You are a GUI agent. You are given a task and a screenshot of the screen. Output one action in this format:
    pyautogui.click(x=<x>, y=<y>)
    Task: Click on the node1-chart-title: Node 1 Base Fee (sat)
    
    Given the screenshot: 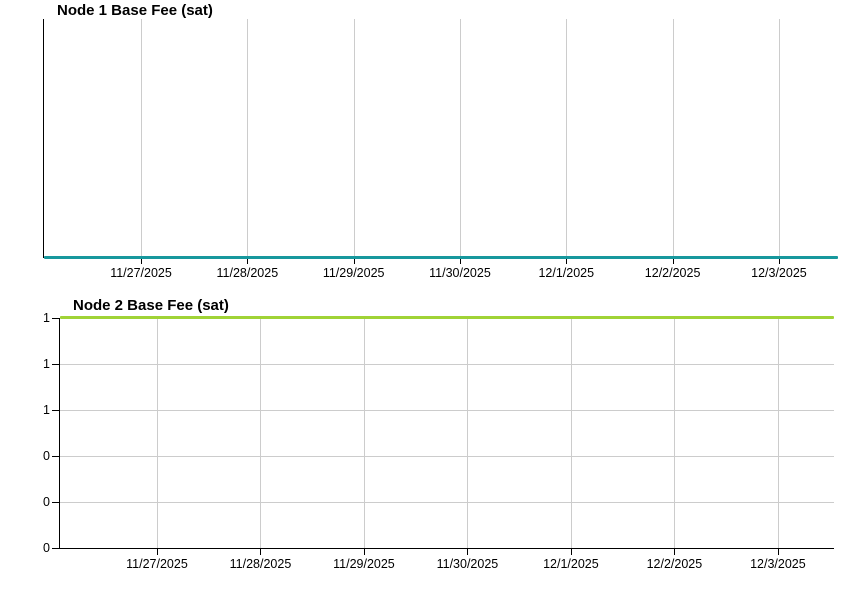 What is the action you would take?
    pyautogui.click(x=135, y=10)
    